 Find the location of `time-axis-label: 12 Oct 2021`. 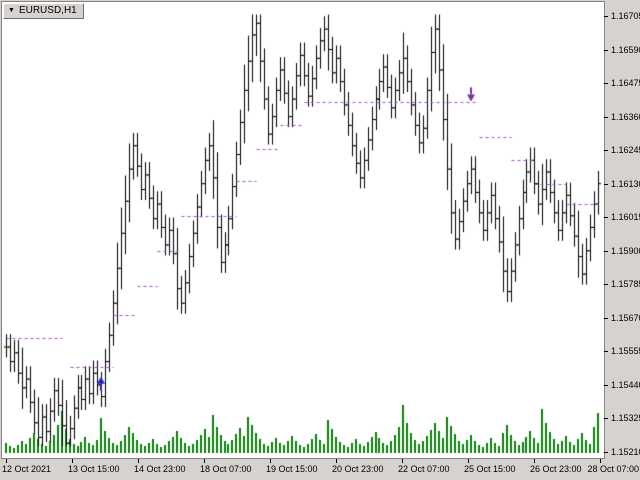

time-axis-label: 12 Oct 2021 is located at coordinates (27, 469).